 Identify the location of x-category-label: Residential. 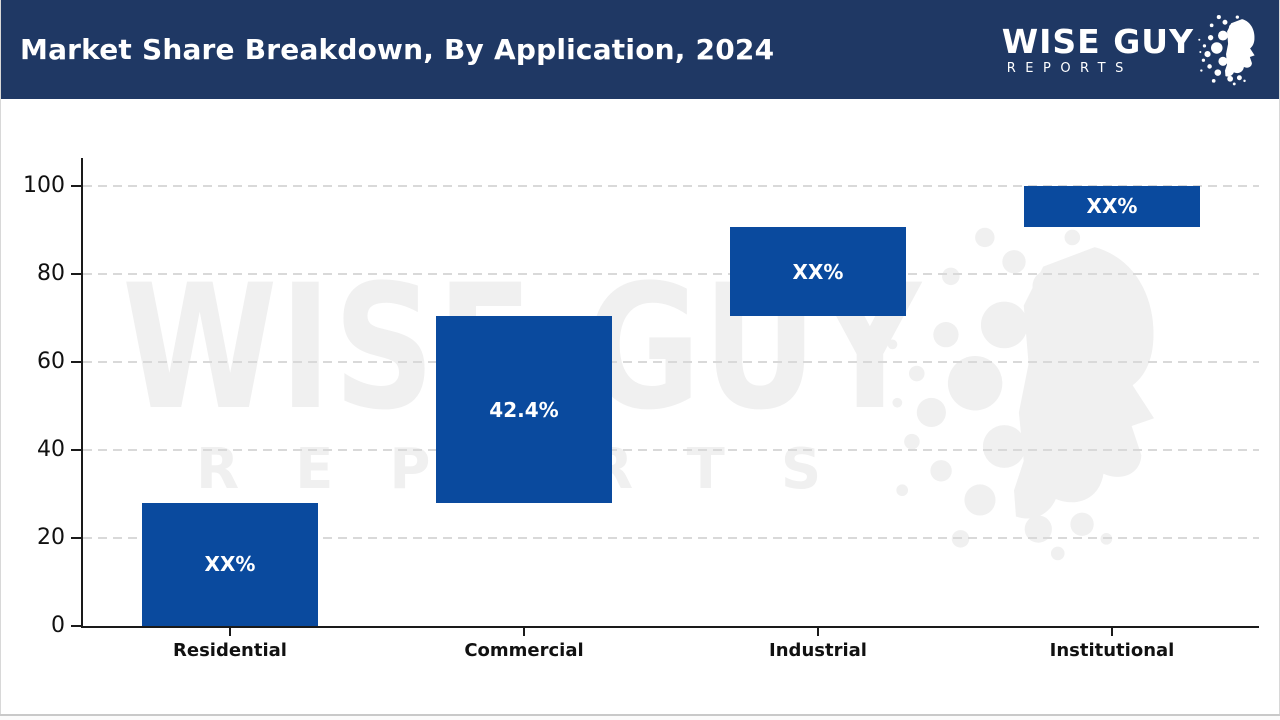
(230, 650).